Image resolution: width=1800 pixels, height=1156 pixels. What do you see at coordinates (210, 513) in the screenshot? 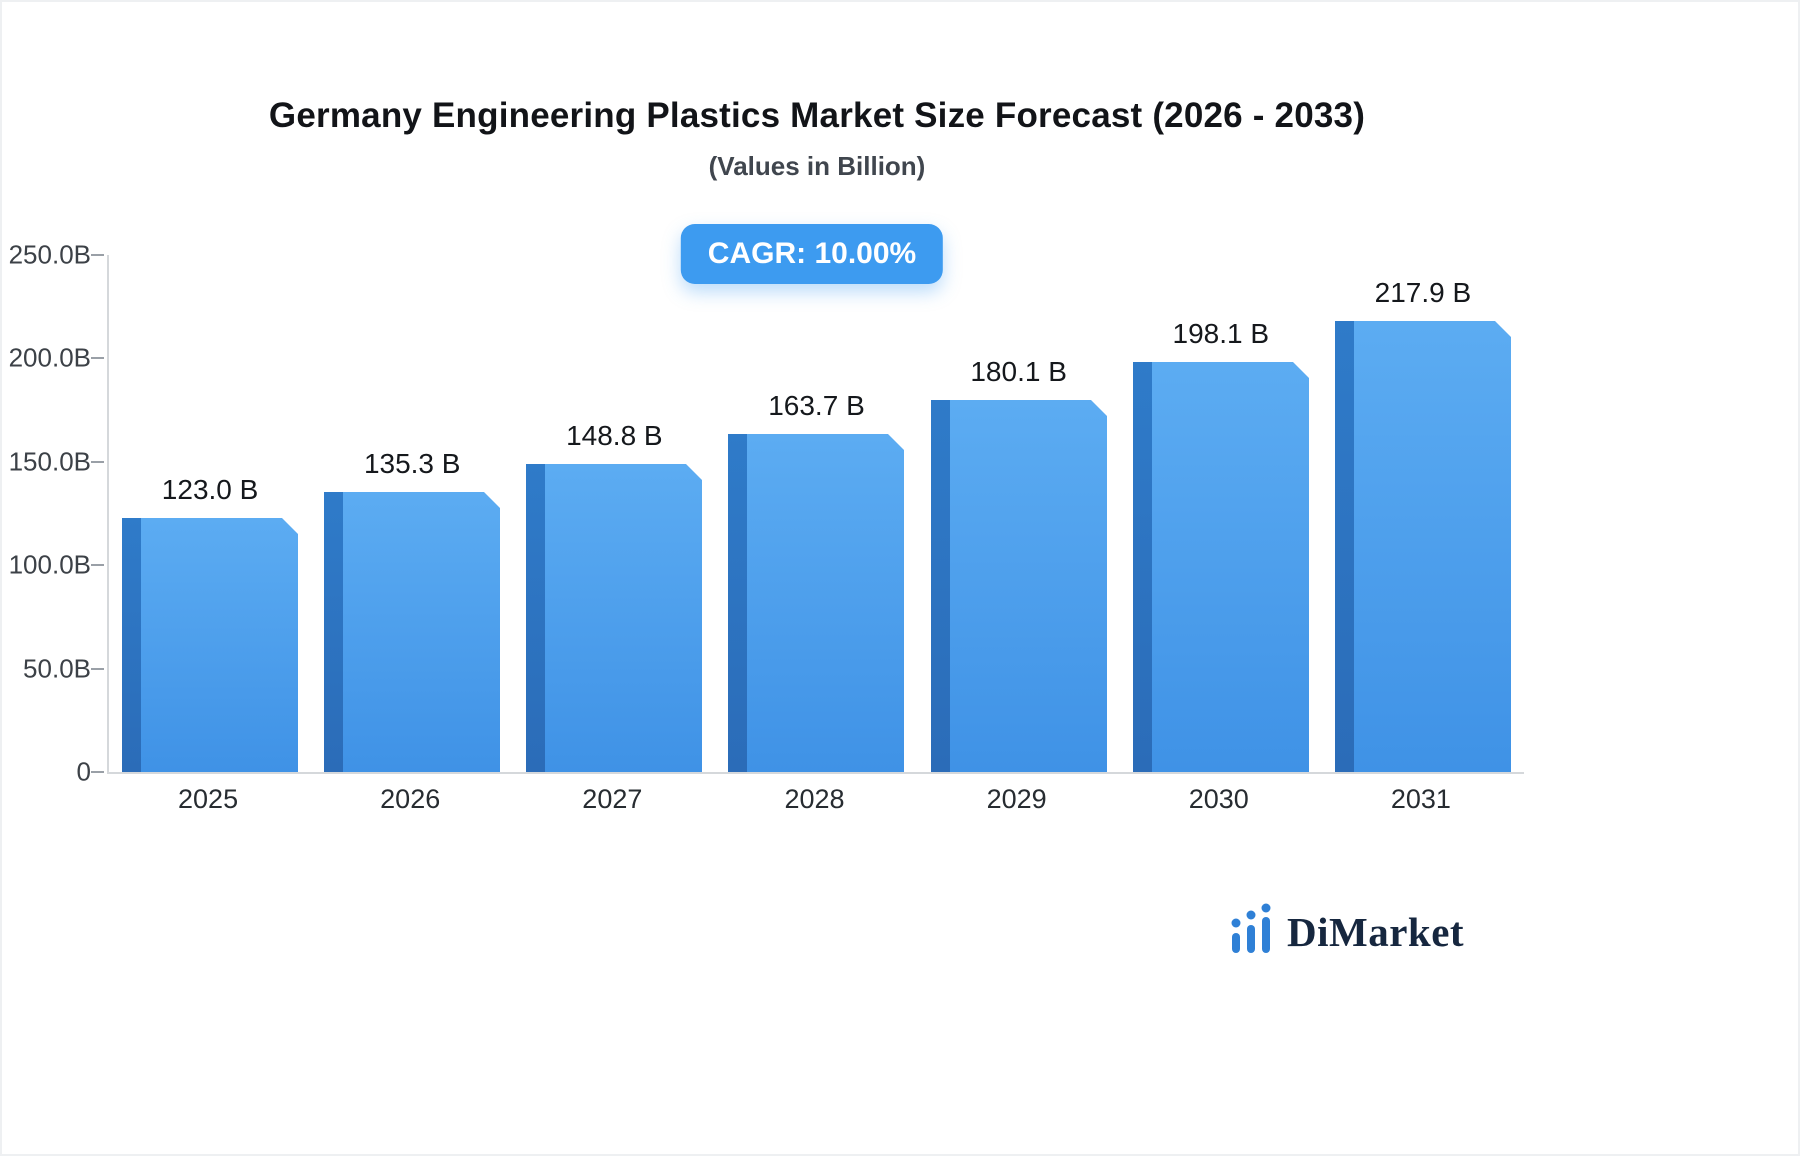
I see `bar-group: 123.0 B` at bounding box center [210, 513].